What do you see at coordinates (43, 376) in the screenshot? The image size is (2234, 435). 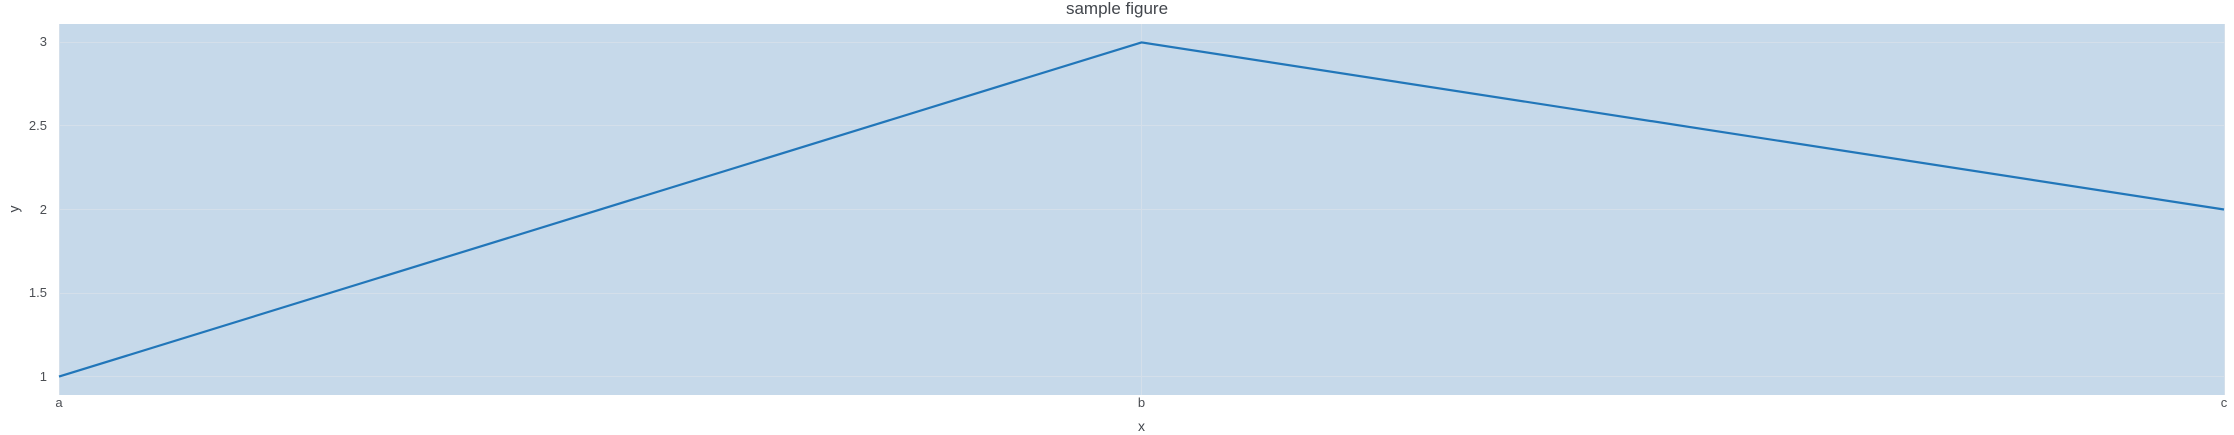 I see `y-tick-label: 1` at bounding box center [43, 376].